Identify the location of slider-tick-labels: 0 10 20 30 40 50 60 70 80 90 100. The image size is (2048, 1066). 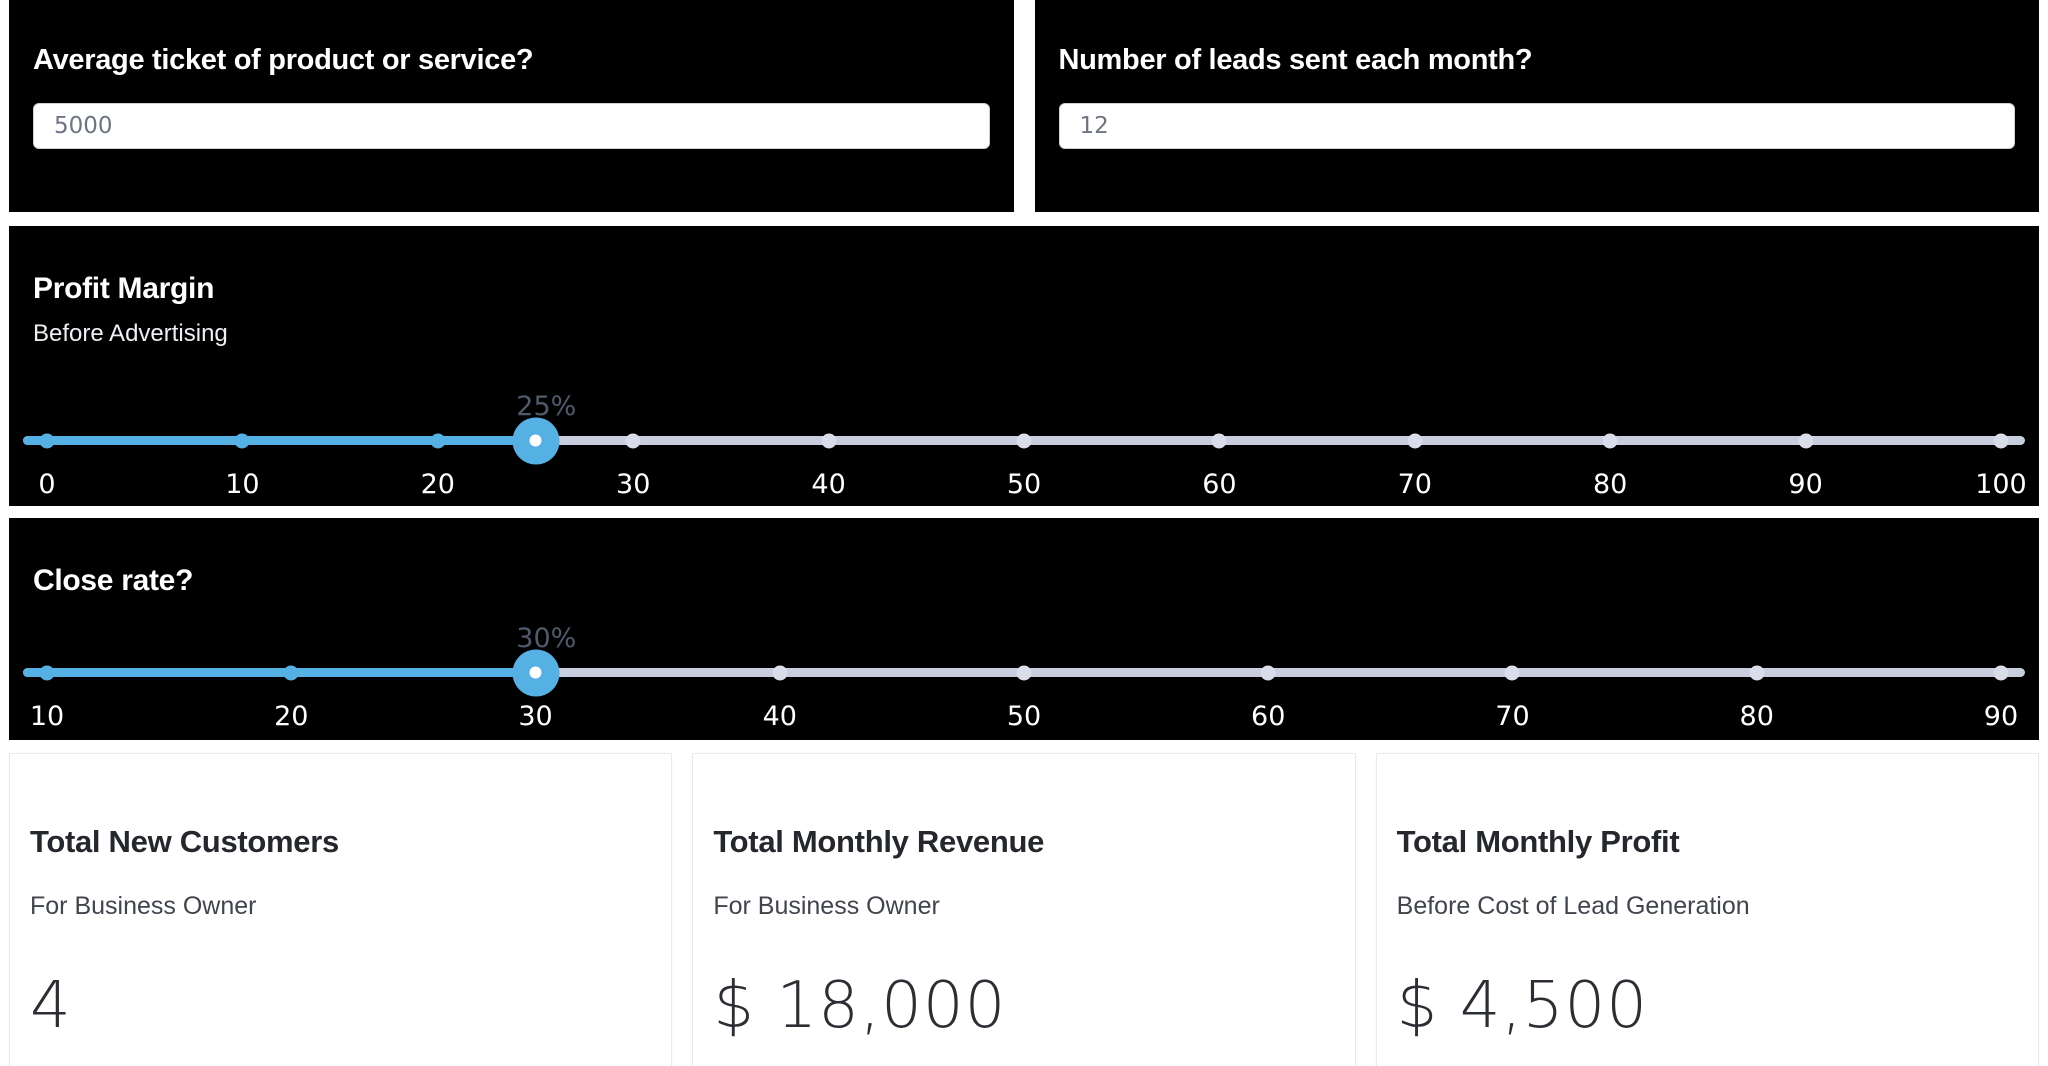
(1025, 484).